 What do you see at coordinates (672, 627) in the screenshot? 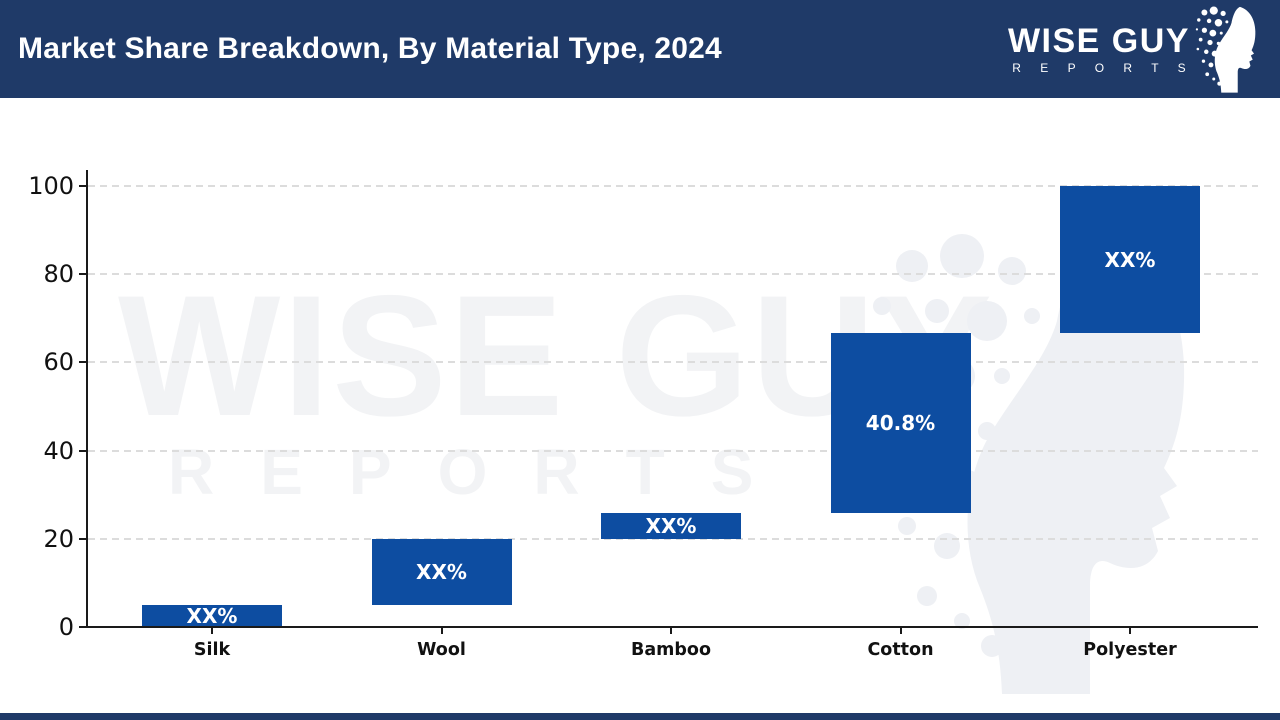
I see `x-axis-line` at bounding box center [672, 627].